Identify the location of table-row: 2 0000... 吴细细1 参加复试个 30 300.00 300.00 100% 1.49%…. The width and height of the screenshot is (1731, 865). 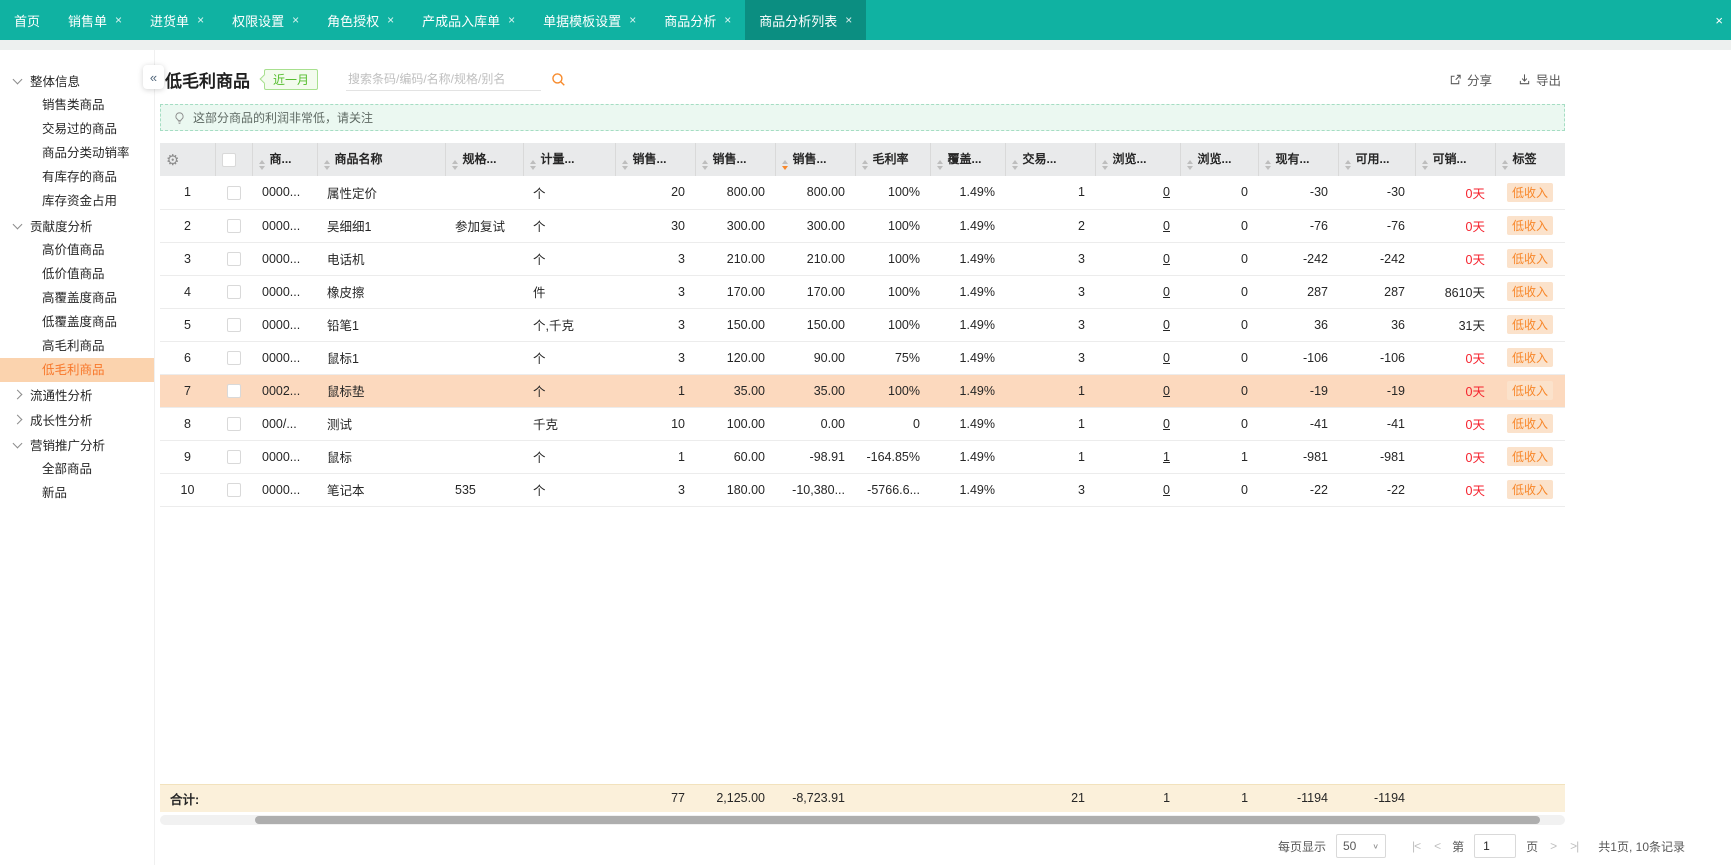
(862, 226).